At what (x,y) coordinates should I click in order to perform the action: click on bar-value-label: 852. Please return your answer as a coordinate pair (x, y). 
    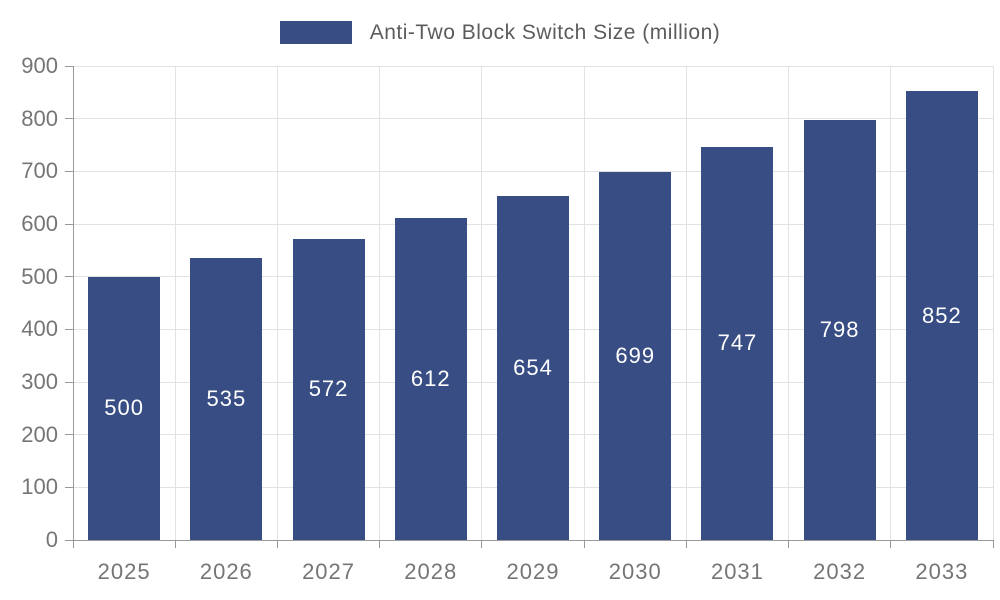
    Looking at the image, I should click on (942, 315).